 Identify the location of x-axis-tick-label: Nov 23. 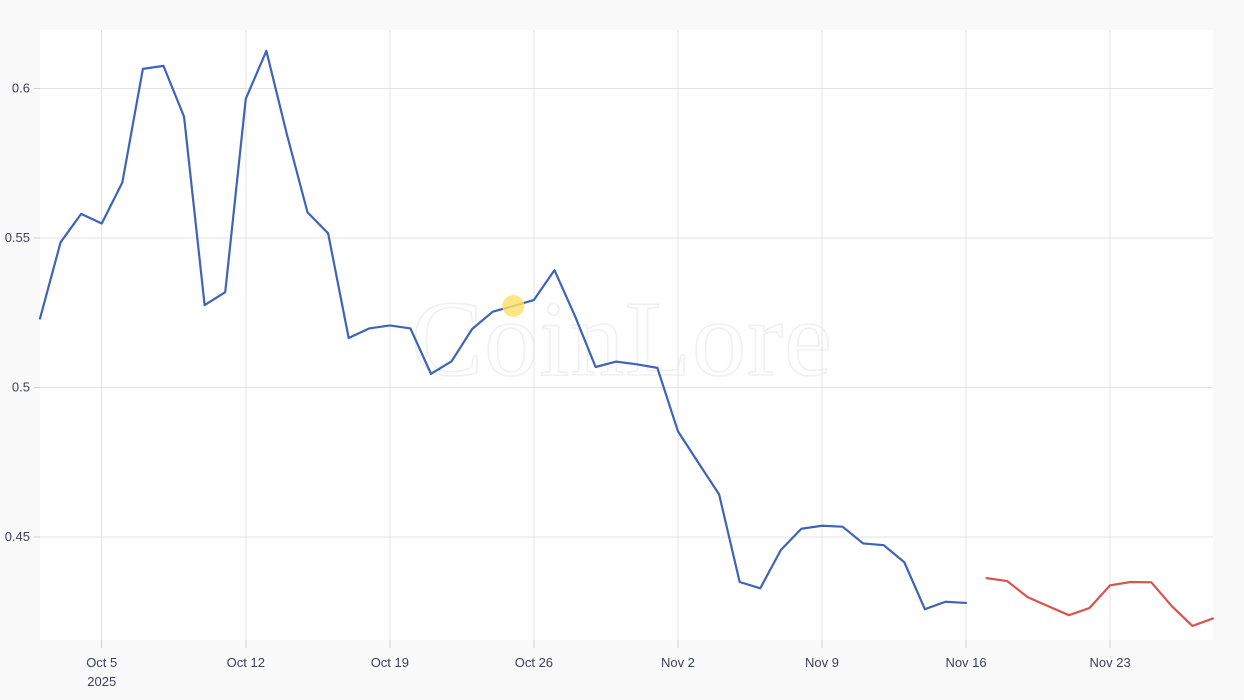
(1110, 662).